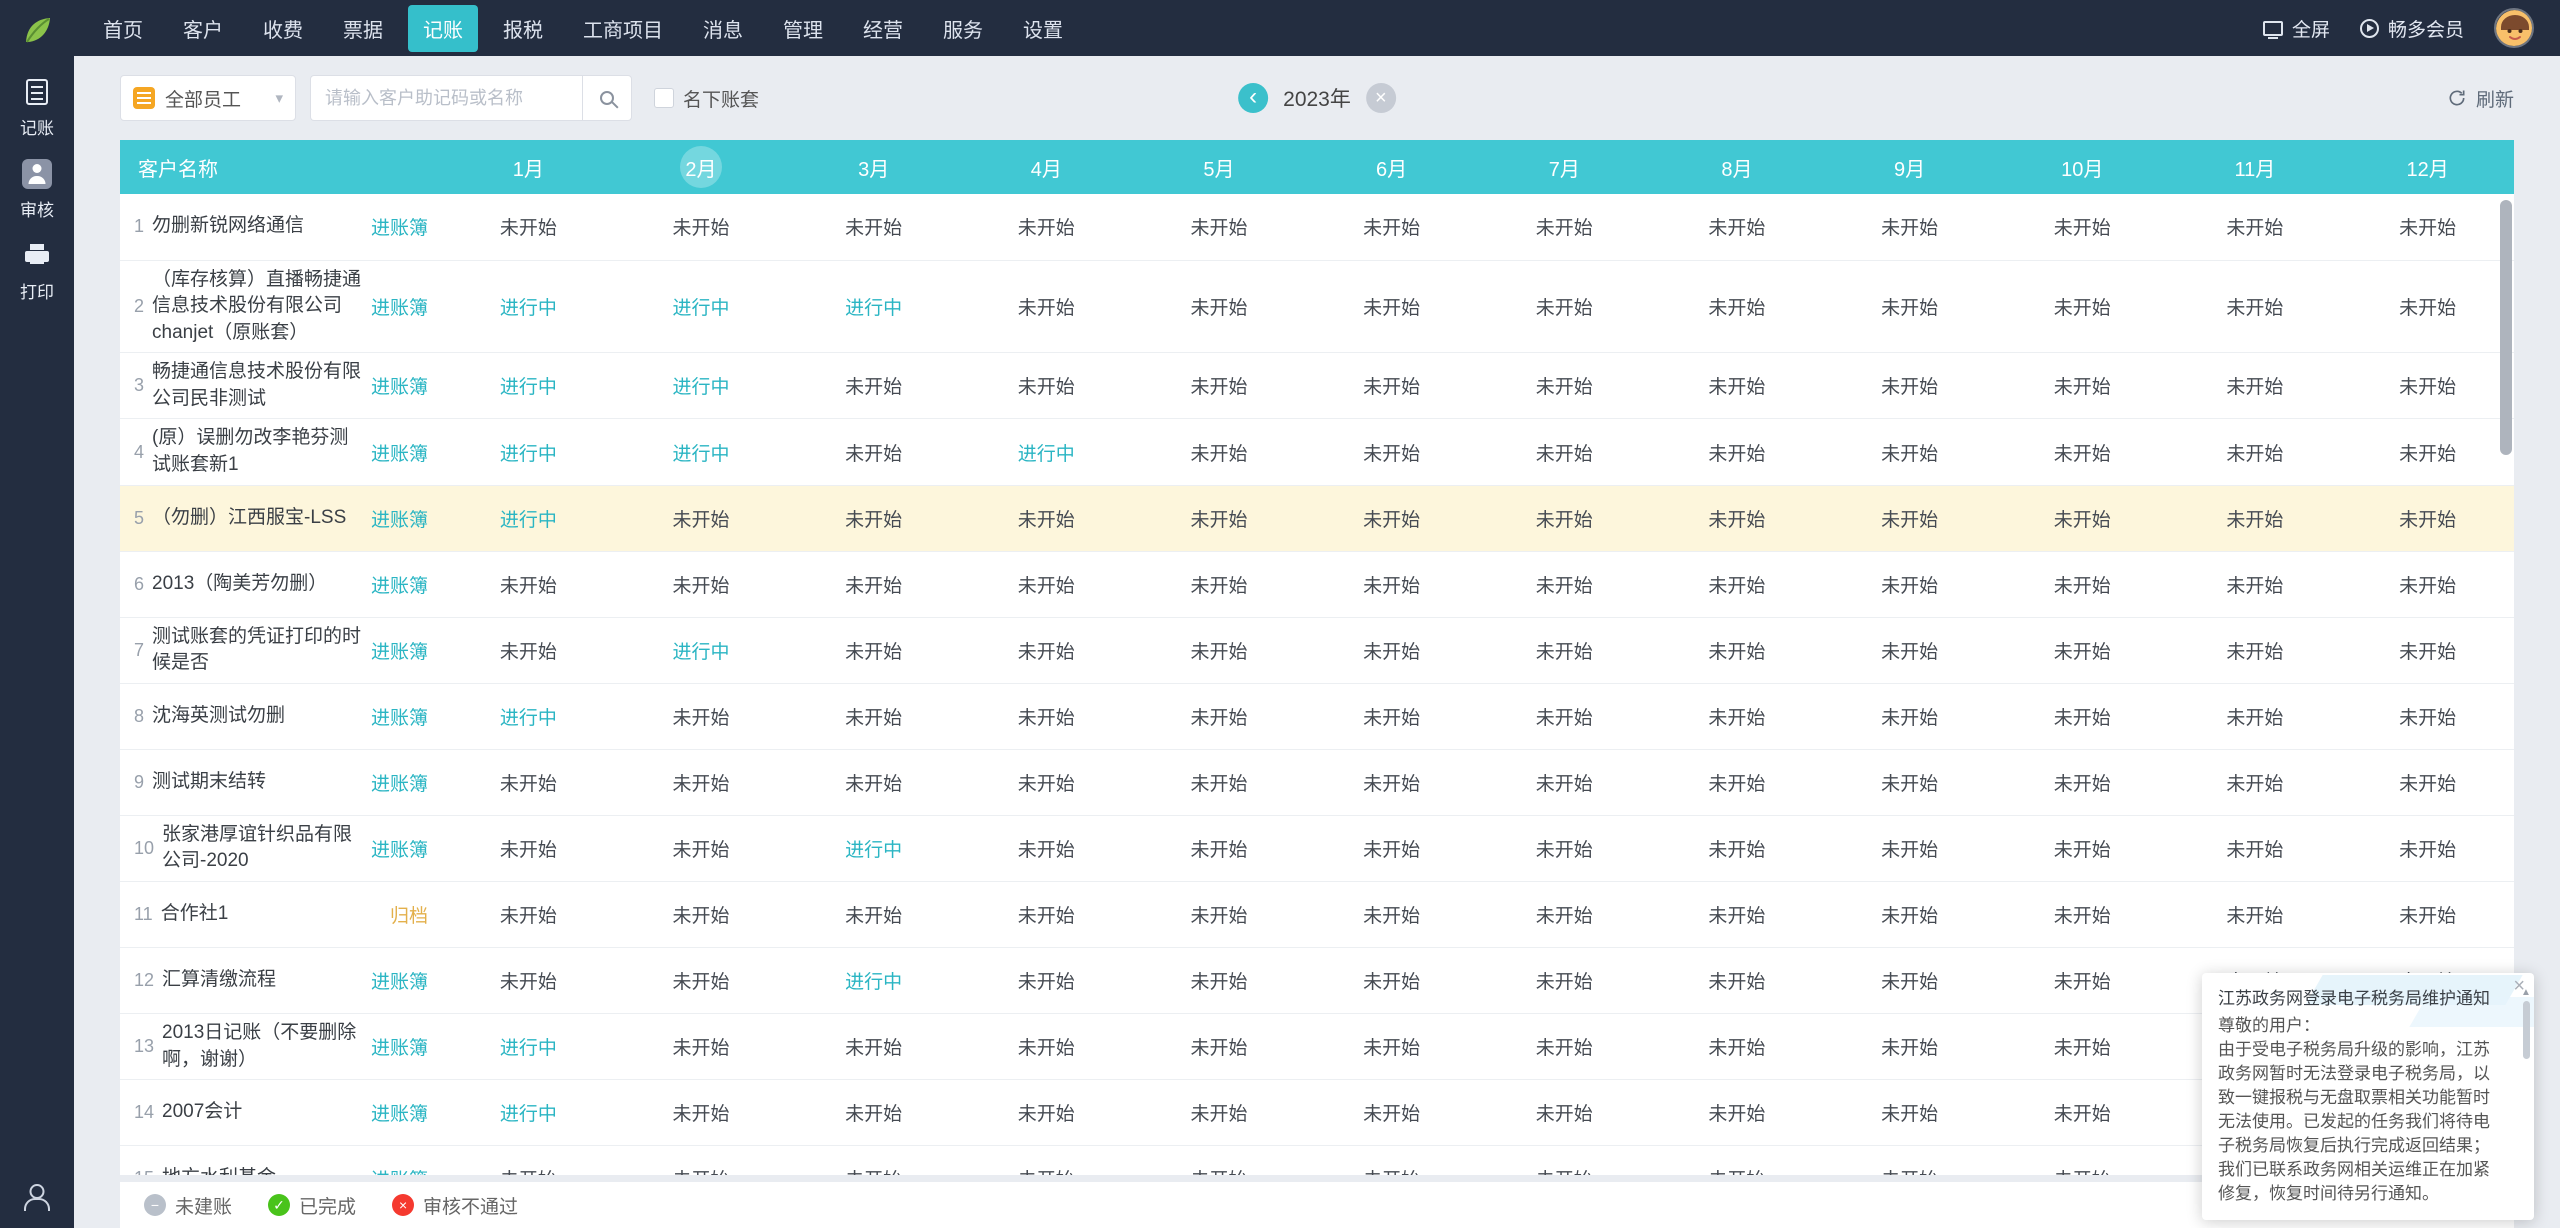  Describe the element at coordinates (283, 30) in the screenshot. I see `menu-item-收费: 收费` at that location.